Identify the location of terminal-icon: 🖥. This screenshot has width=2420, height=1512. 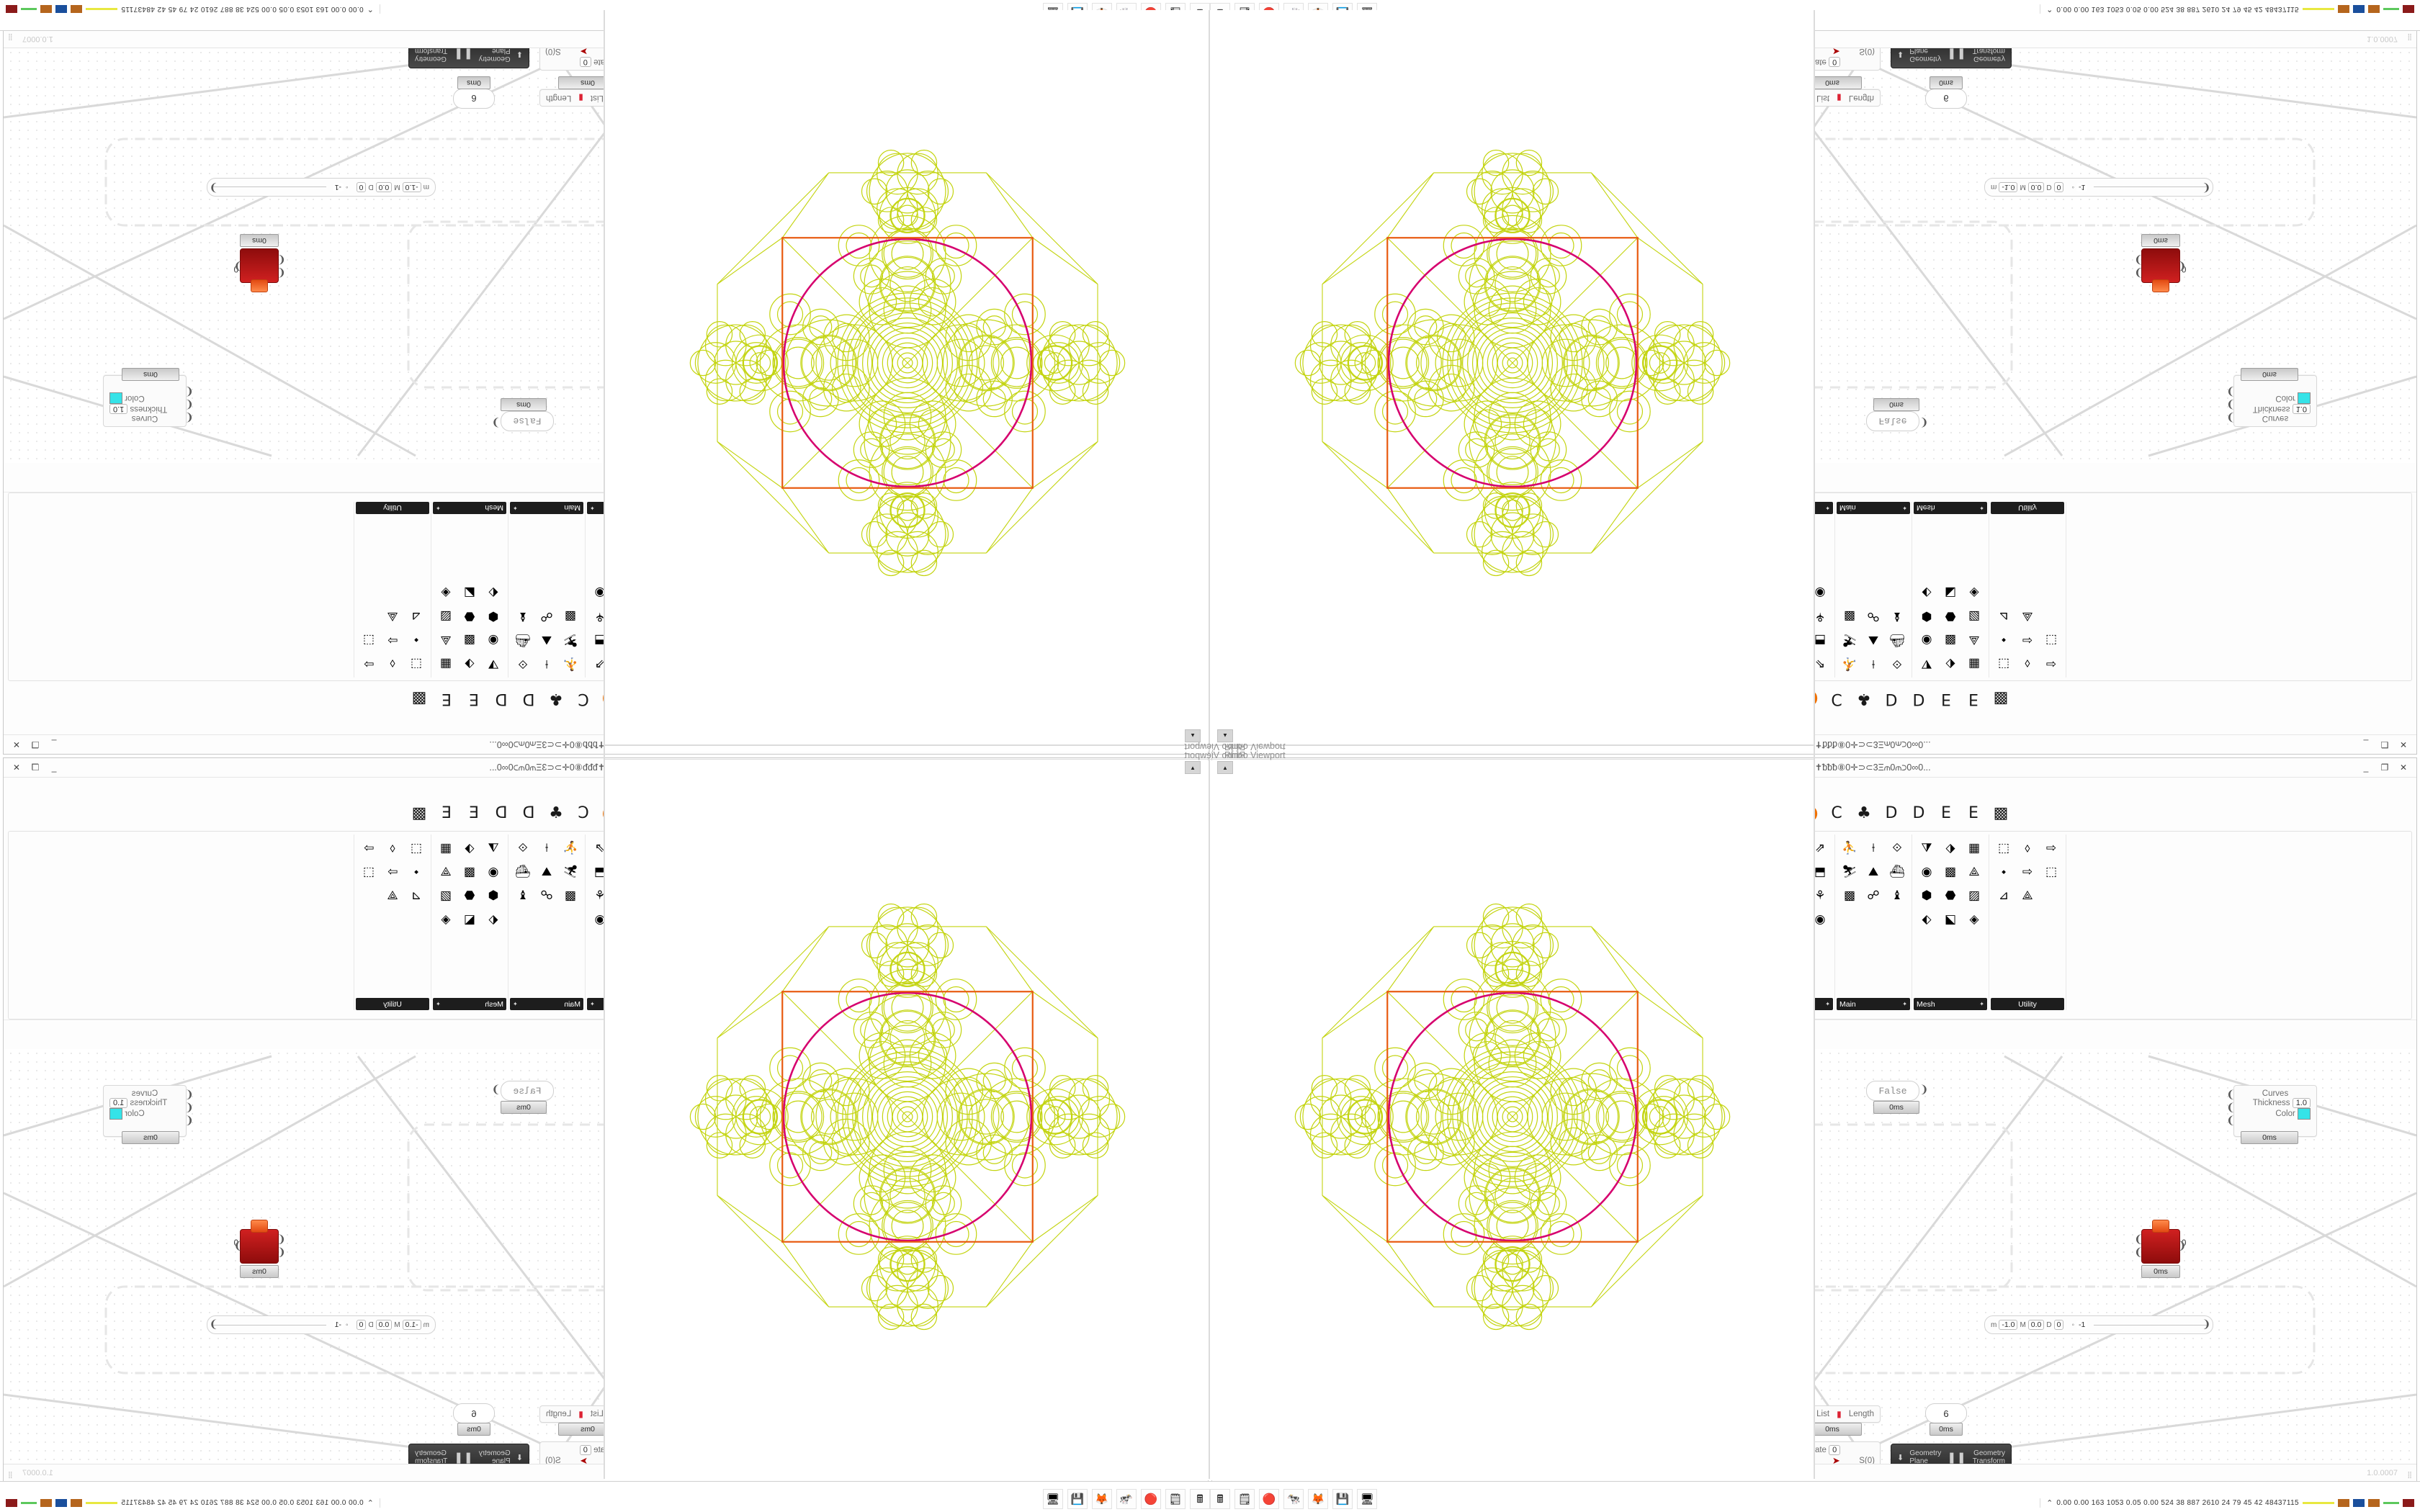
(1053, 1499).